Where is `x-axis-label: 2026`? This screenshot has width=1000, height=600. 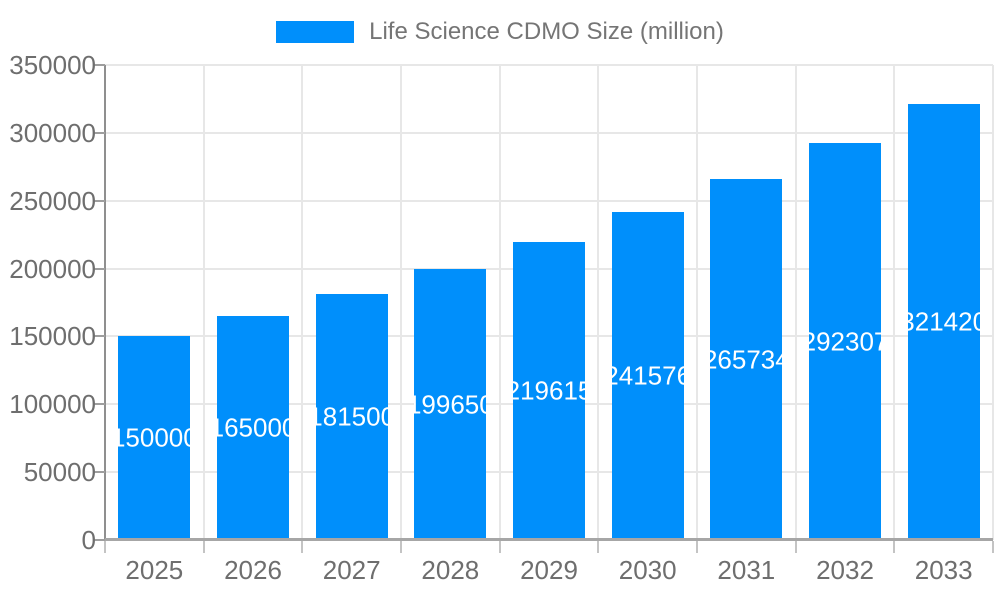
x-axis-label: 2026 is located at coordinates (253, 570).